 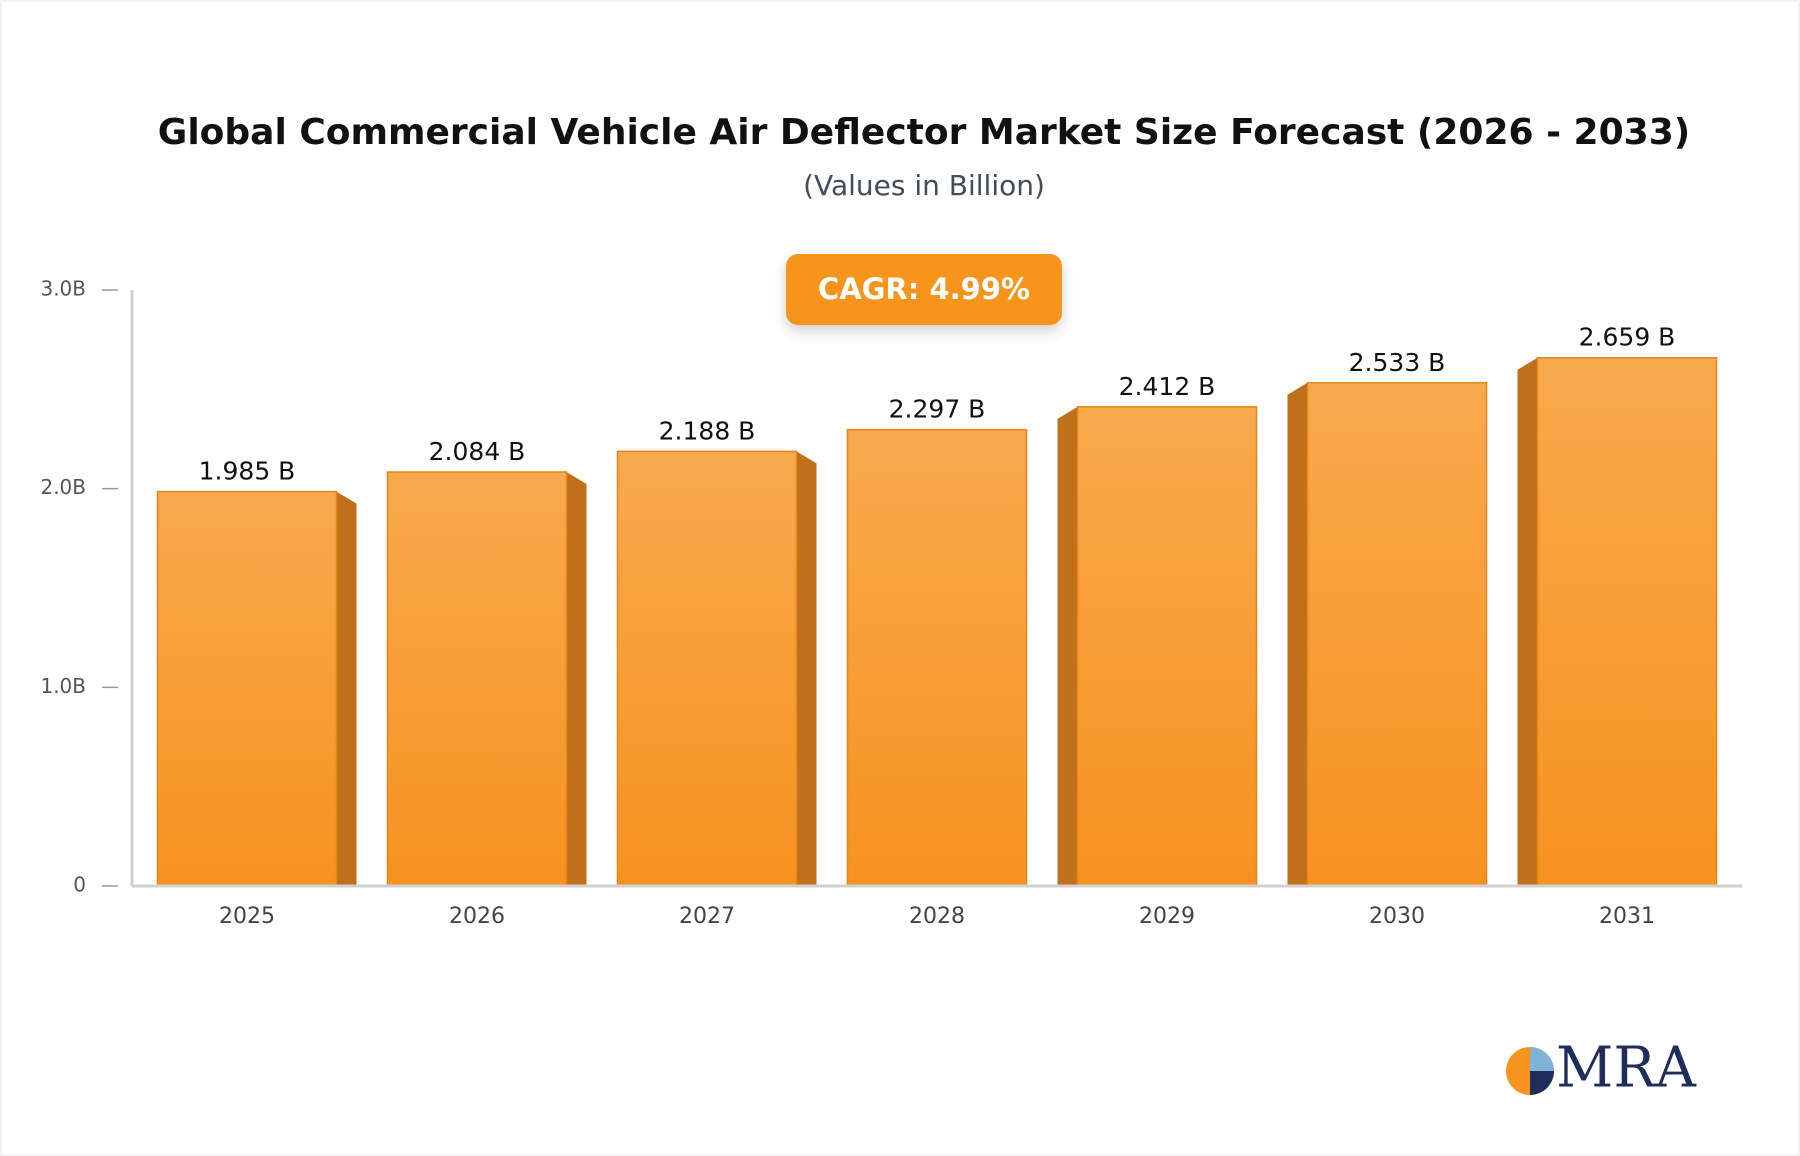 What do you see at coordinates (1627, 916) in the screenshot?
I see `x-tick-label: 2031` at bounding box center [1627, 916].